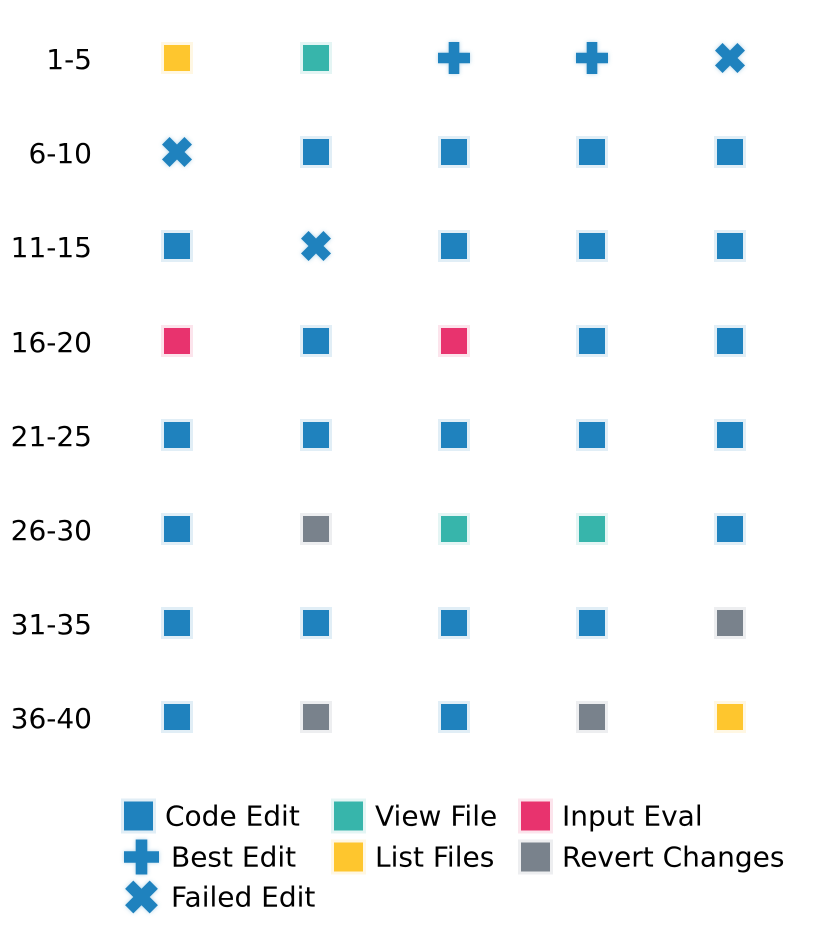 This screenshot has height=936, width=813. Describe the element at coordinates (51, 624) in the screenshot. I see `row-label-31-35: 31-35` at that location.